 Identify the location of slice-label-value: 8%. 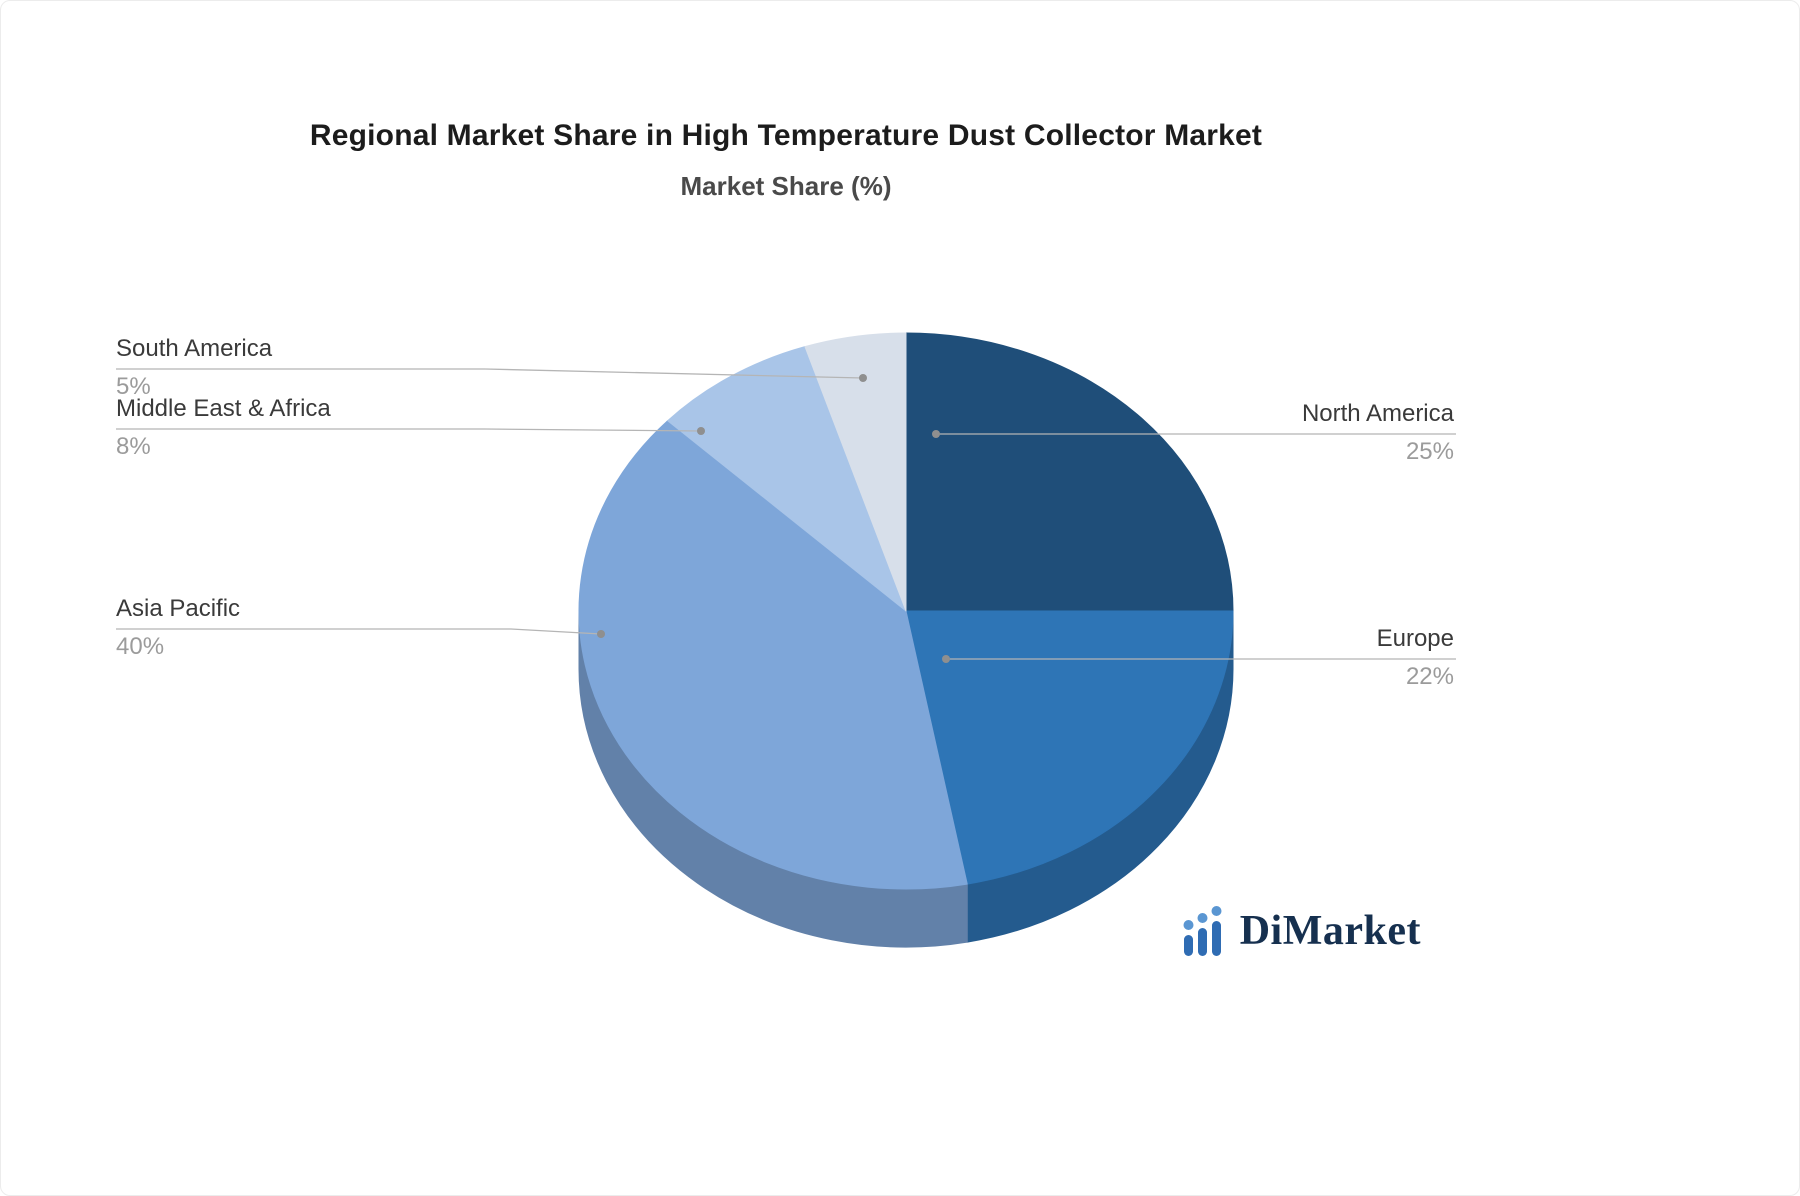
(133, 446).